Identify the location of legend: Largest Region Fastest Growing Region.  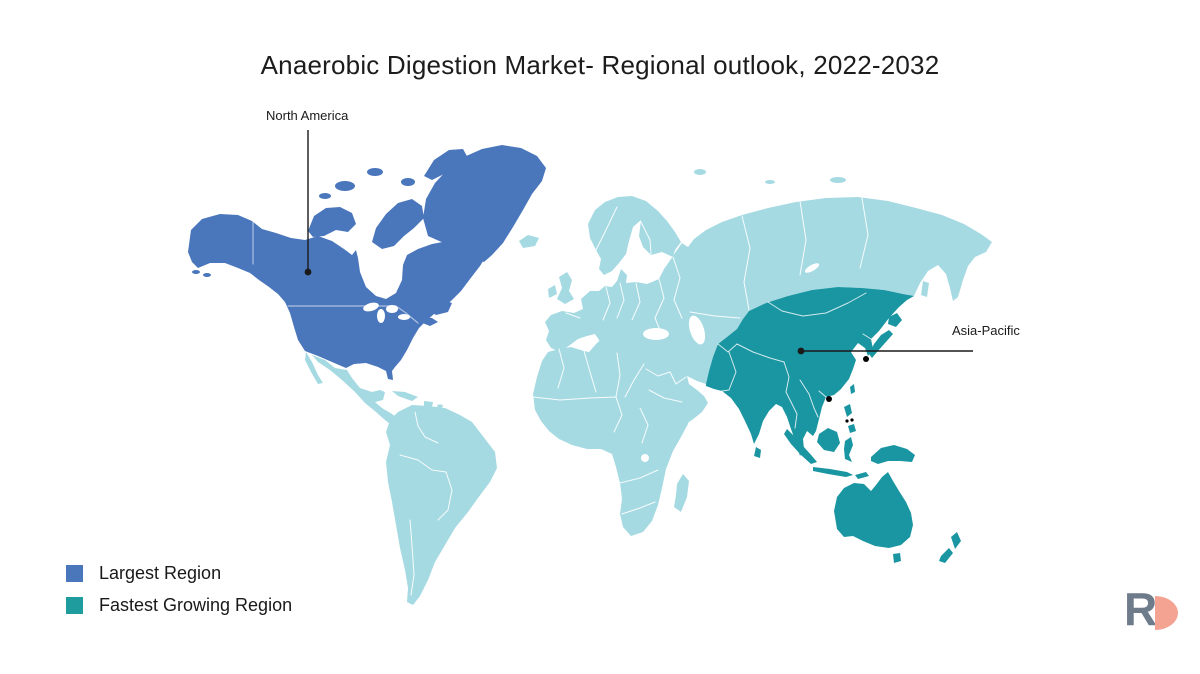
(179, 589).